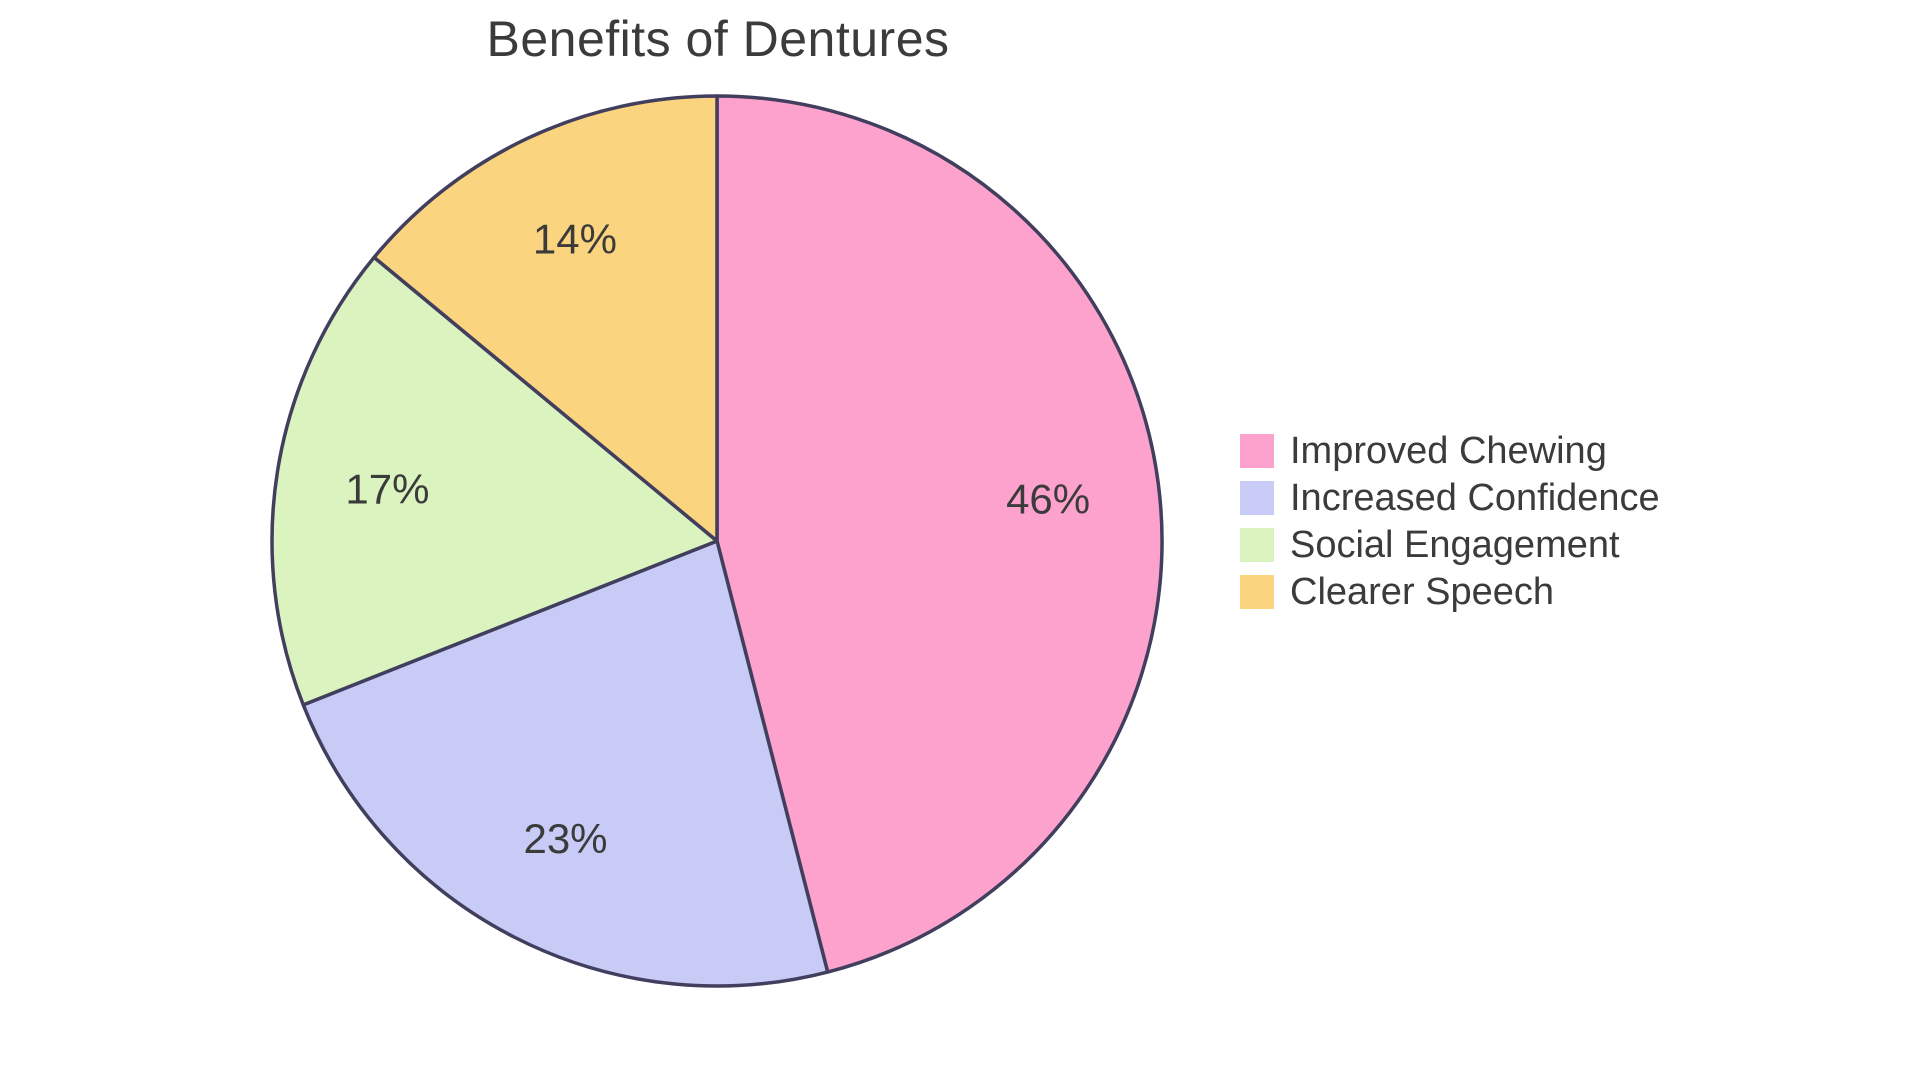  I want to click on legend-swatch-improved-chewing, so click(1257, 451).